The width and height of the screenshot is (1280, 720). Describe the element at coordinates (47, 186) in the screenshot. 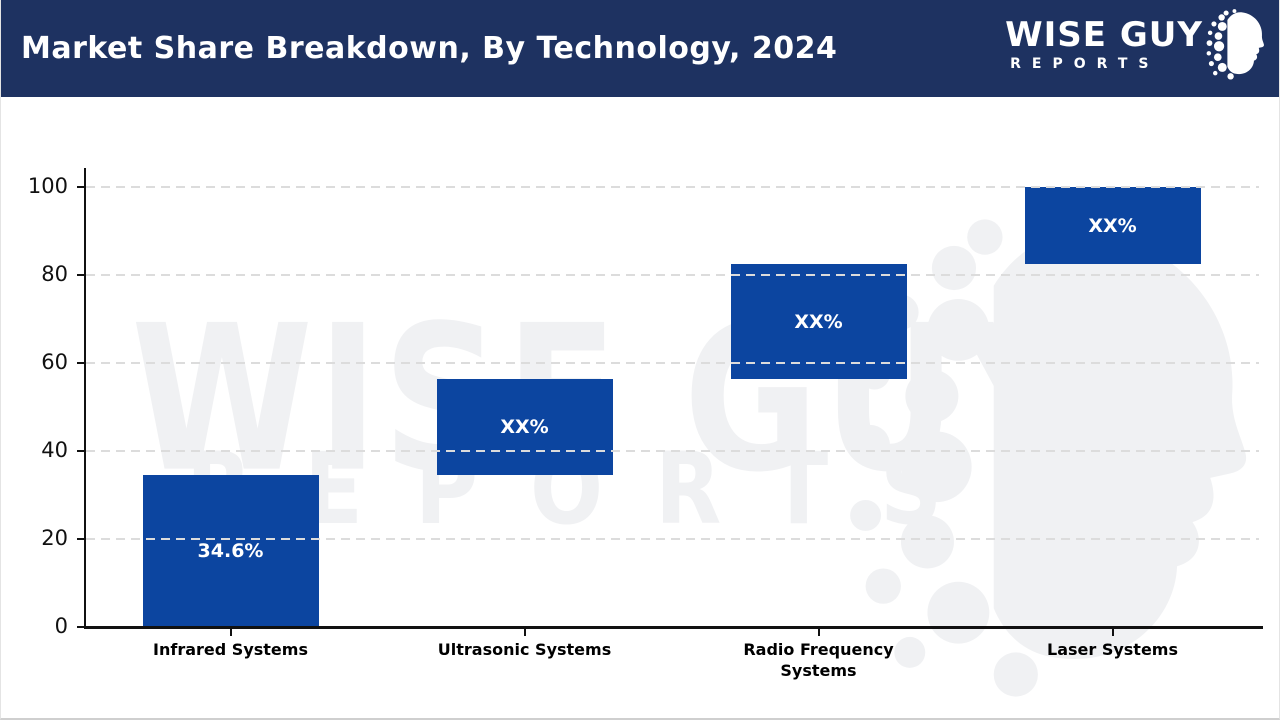

I see `y-tick-label: 100` at that location.